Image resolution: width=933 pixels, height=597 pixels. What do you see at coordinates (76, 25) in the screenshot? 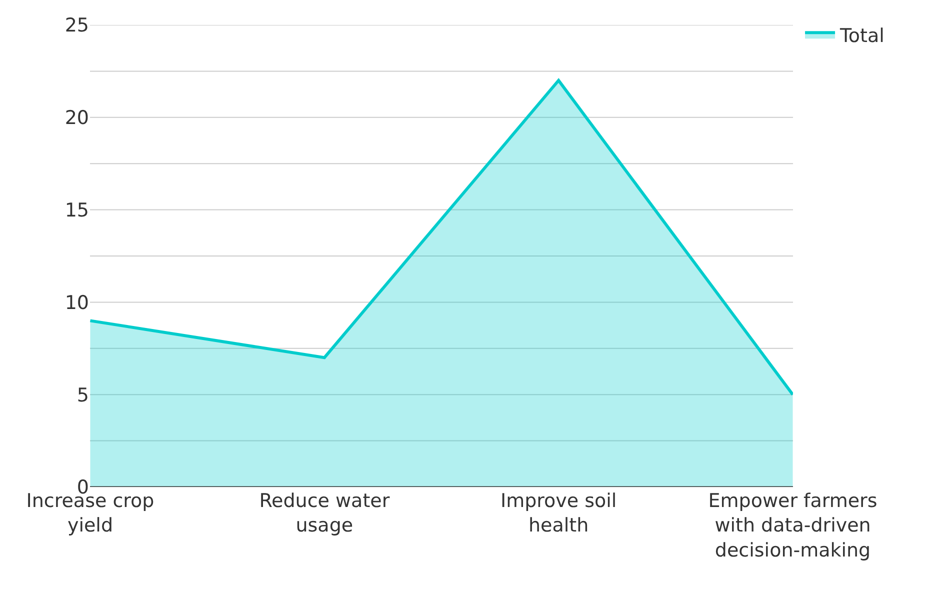
I see `y-tick-label: 25` at bounding box center [76, 25].